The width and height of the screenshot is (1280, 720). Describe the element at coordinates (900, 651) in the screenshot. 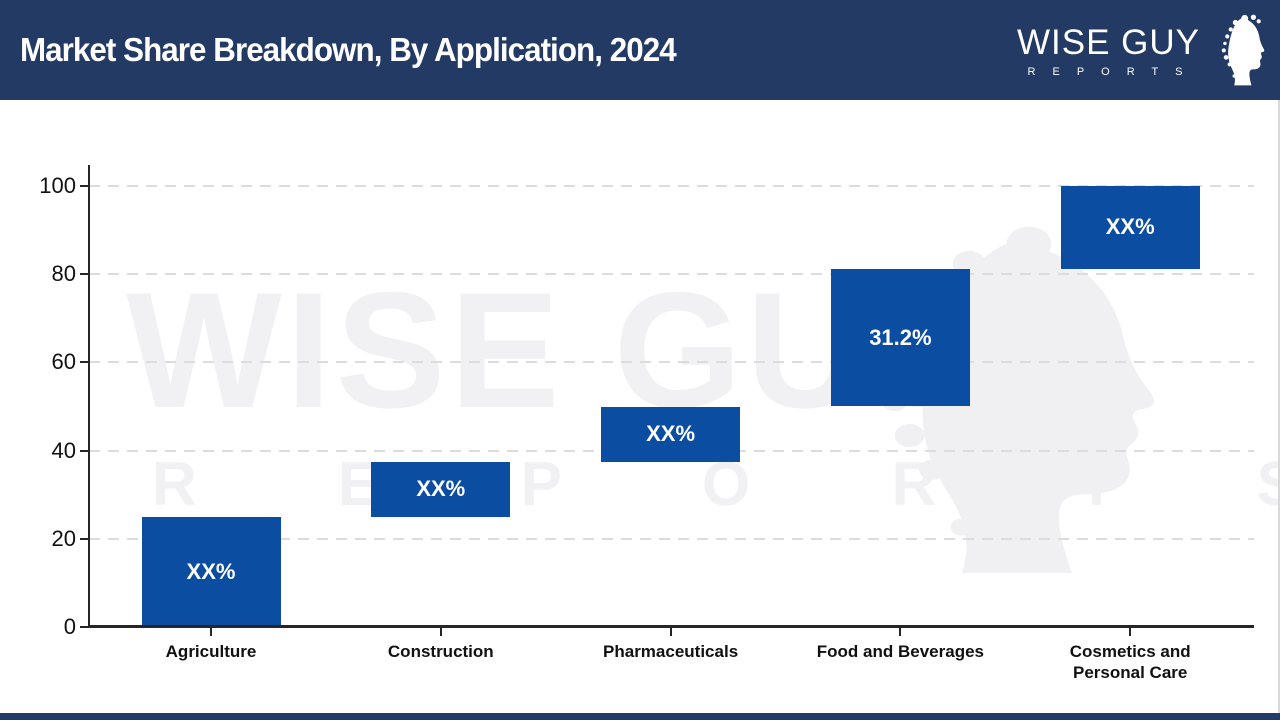

I see `x-category-label-food-and-beverages: Food and Beverages` at that location.